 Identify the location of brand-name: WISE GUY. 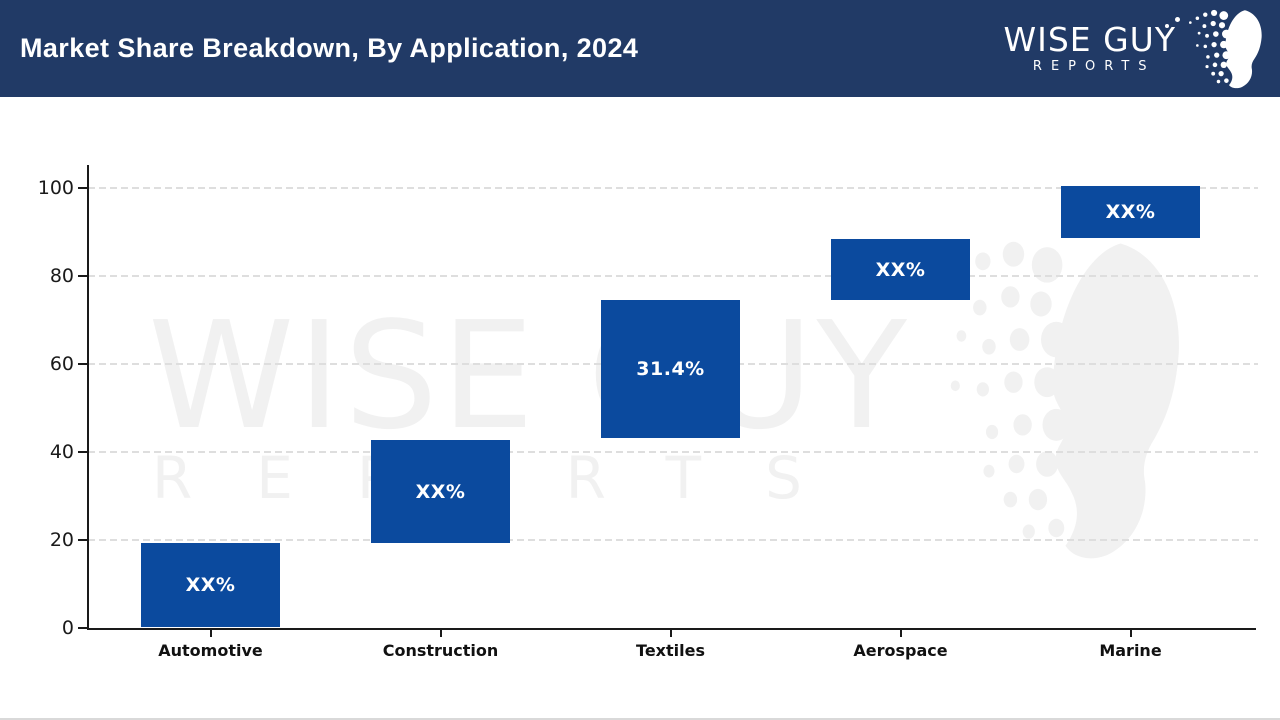
(1089, 40).